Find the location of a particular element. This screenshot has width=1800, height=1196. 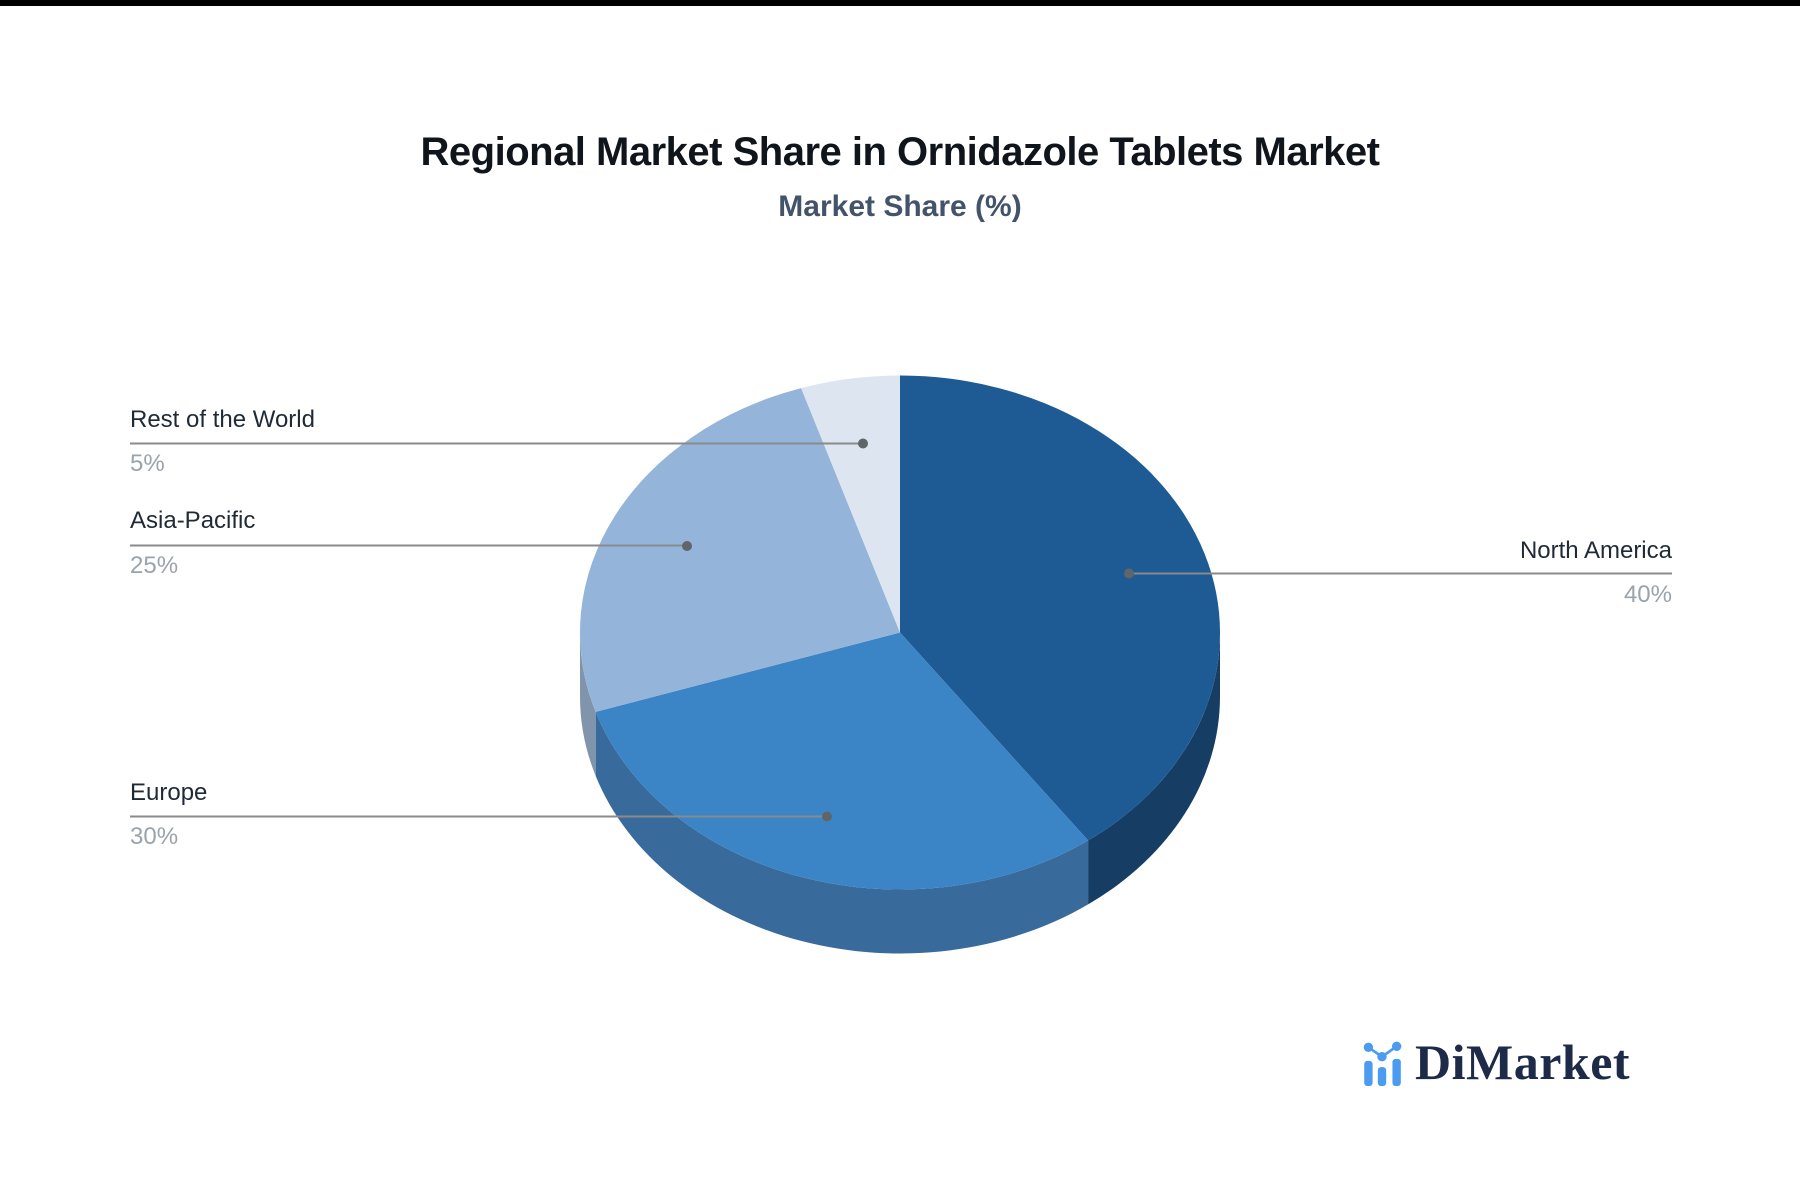

brand-logo: DiMarket is located at coordinates (1496, 1062).